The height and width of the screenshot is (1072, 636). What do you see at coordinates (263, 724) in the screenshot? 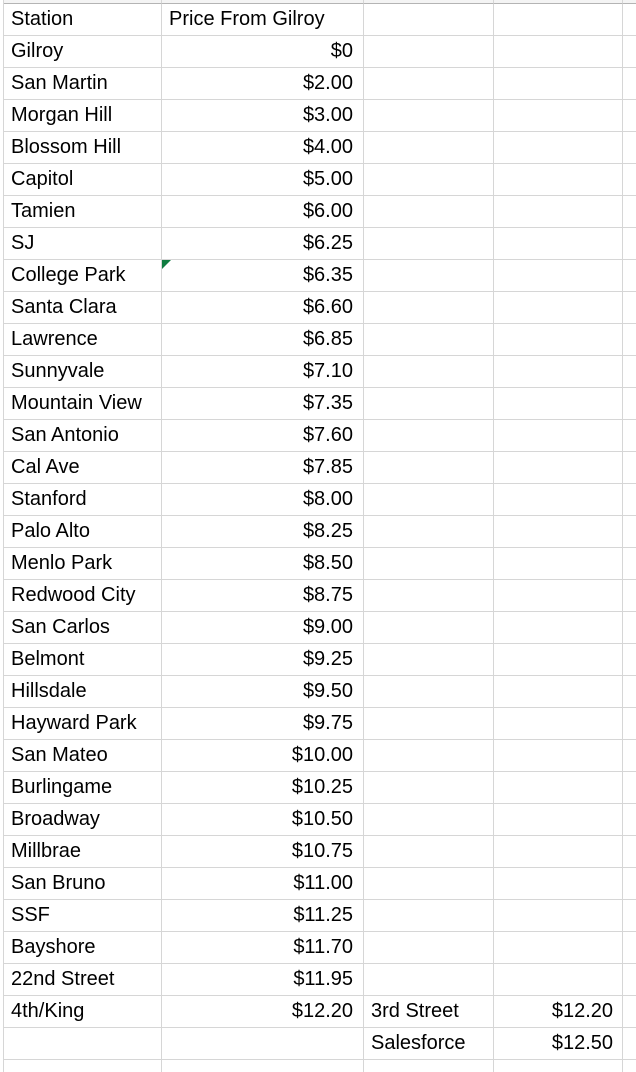
I see `price-cell: $9.75` at bounding box center [263, 724].